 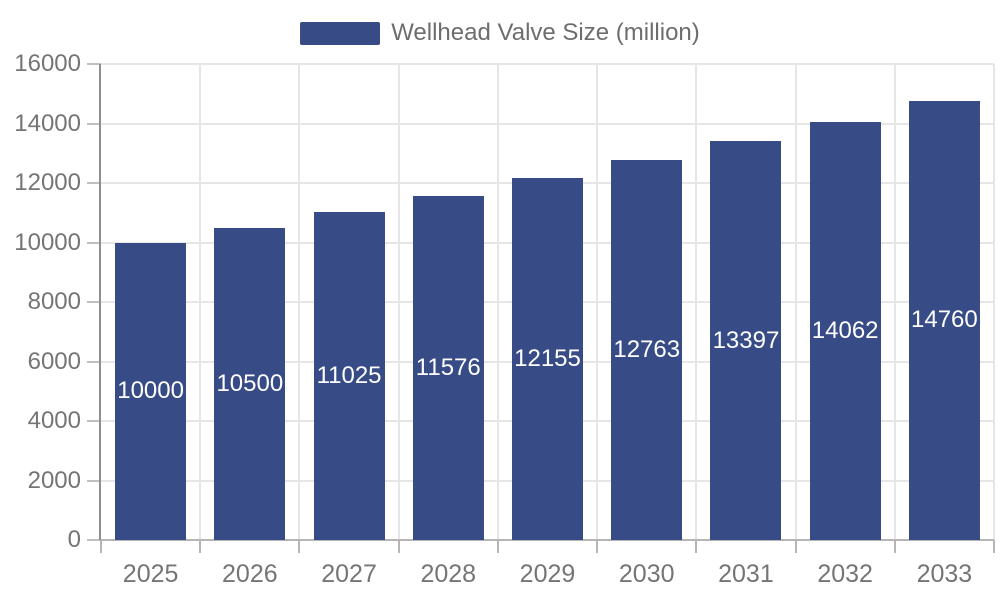 What do you see at coordinates (47, 182) in the screenshot?
I see `y-tick-label: 12000` at bounding box center [47, 182].